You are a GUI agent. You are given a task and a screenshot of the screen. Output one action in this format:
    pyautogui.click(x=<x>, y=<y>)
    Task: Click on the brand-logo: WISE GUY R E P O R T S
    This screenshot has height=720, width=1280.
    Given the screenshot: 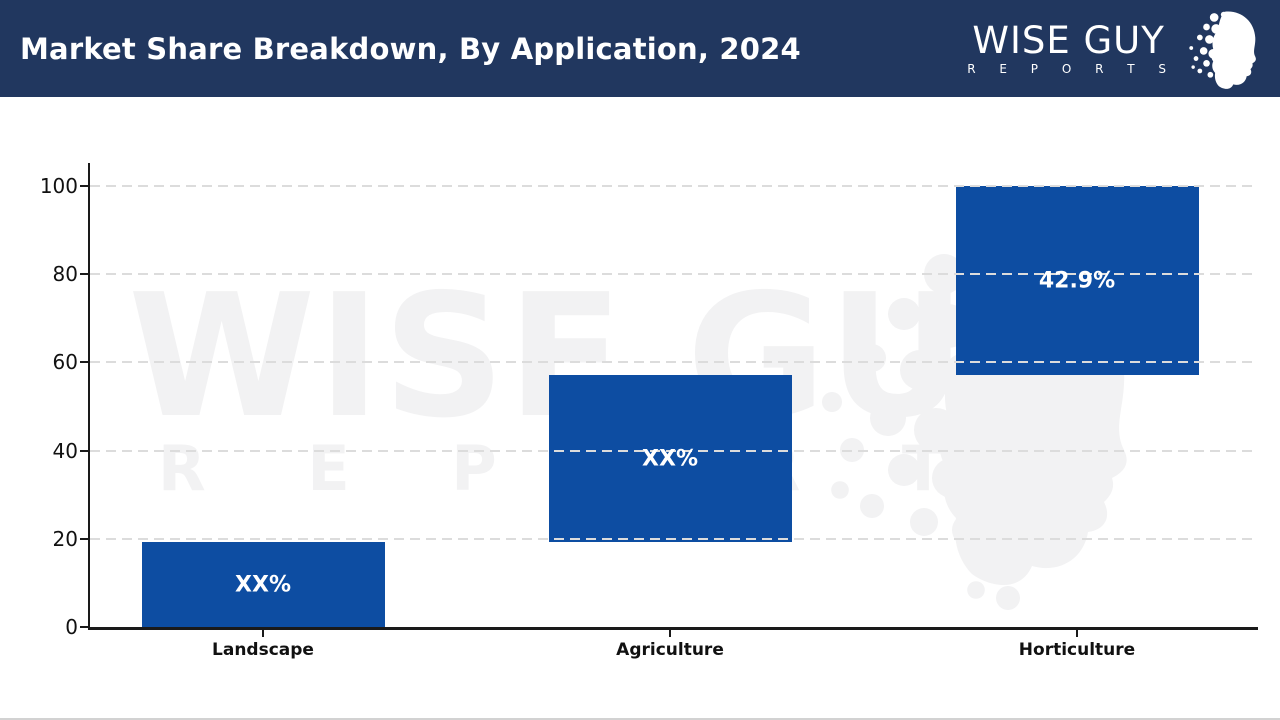 What is the action you would take?
    pyautogui.click(x=1113, y=48)
    